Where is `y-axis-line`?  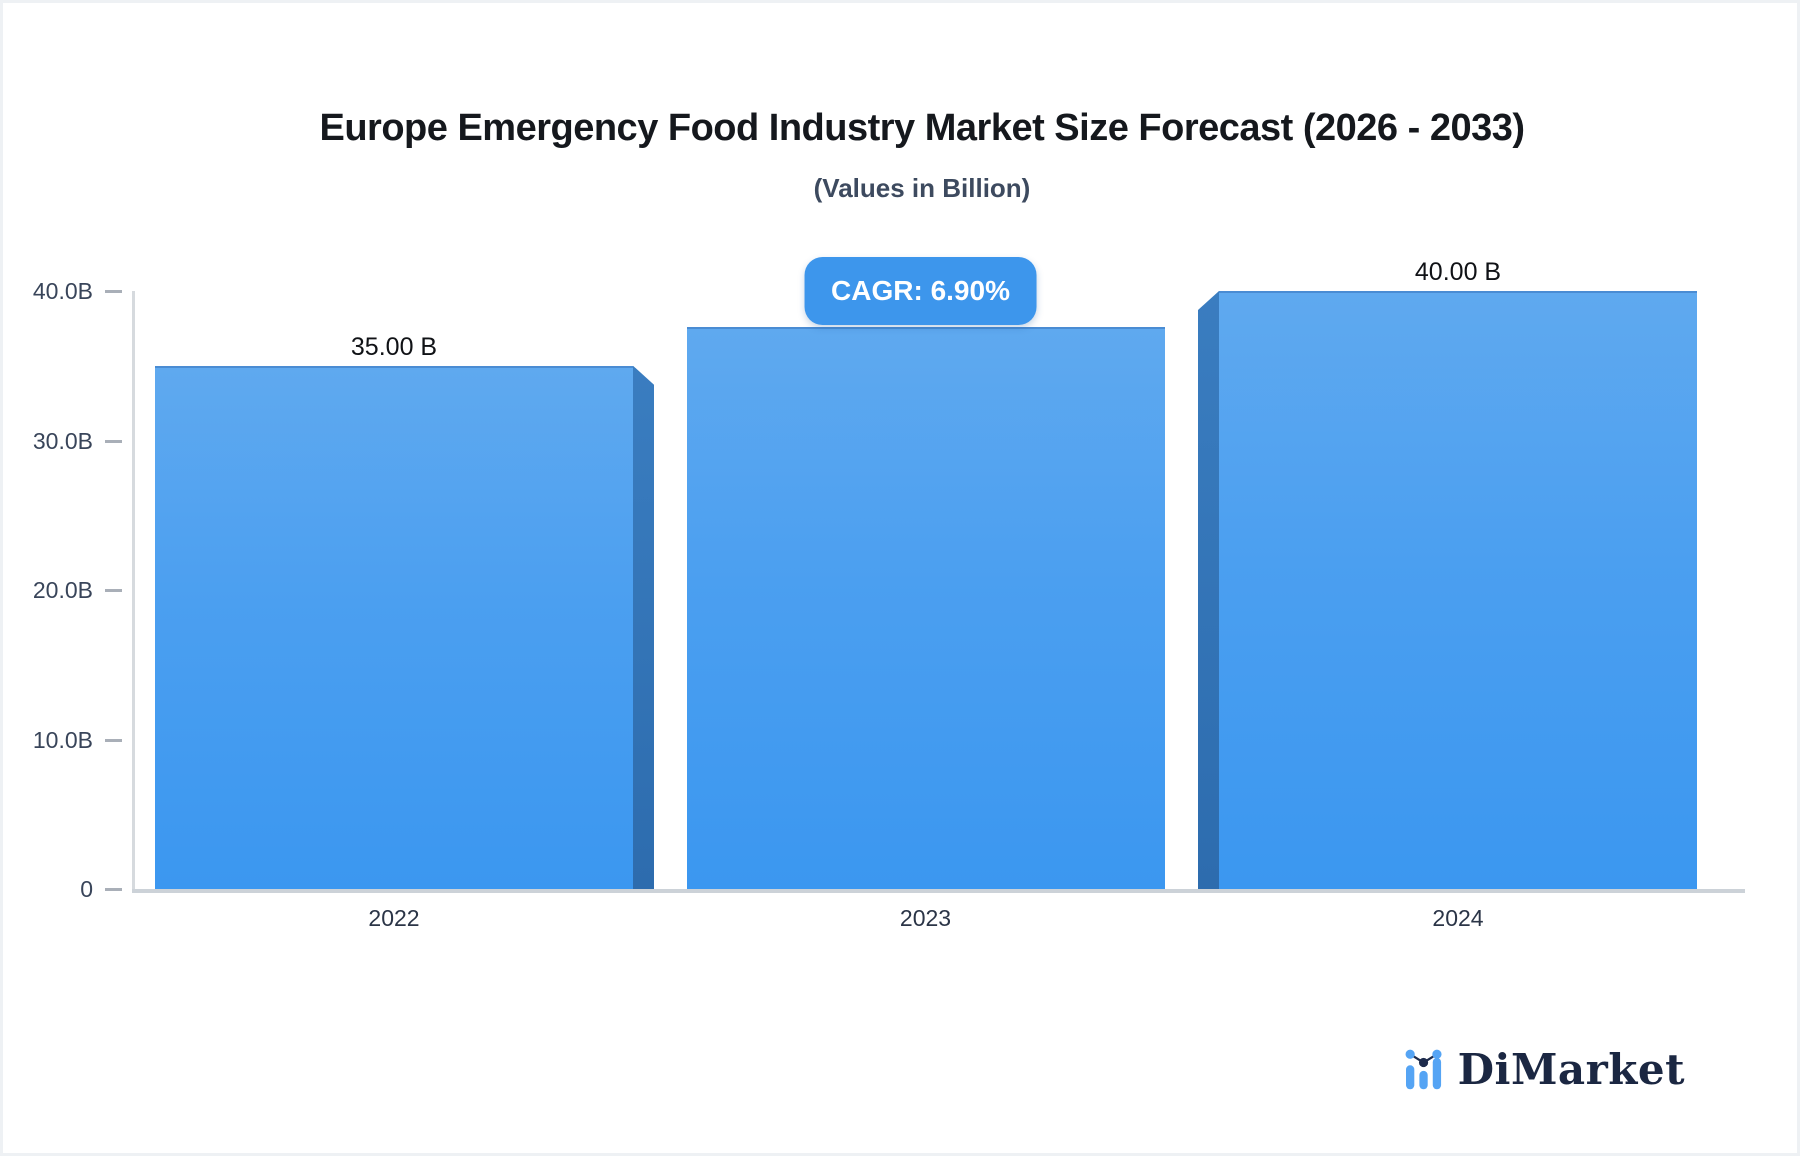 y-axis-line is located at coordinates (133, 592).